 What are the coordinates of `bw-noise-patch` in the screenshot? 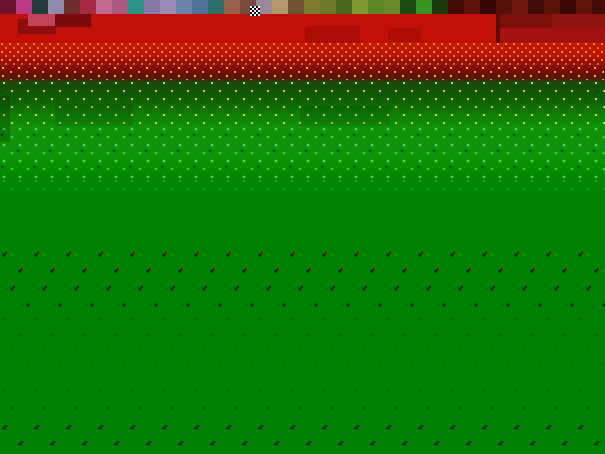 It's located at (255, 11).